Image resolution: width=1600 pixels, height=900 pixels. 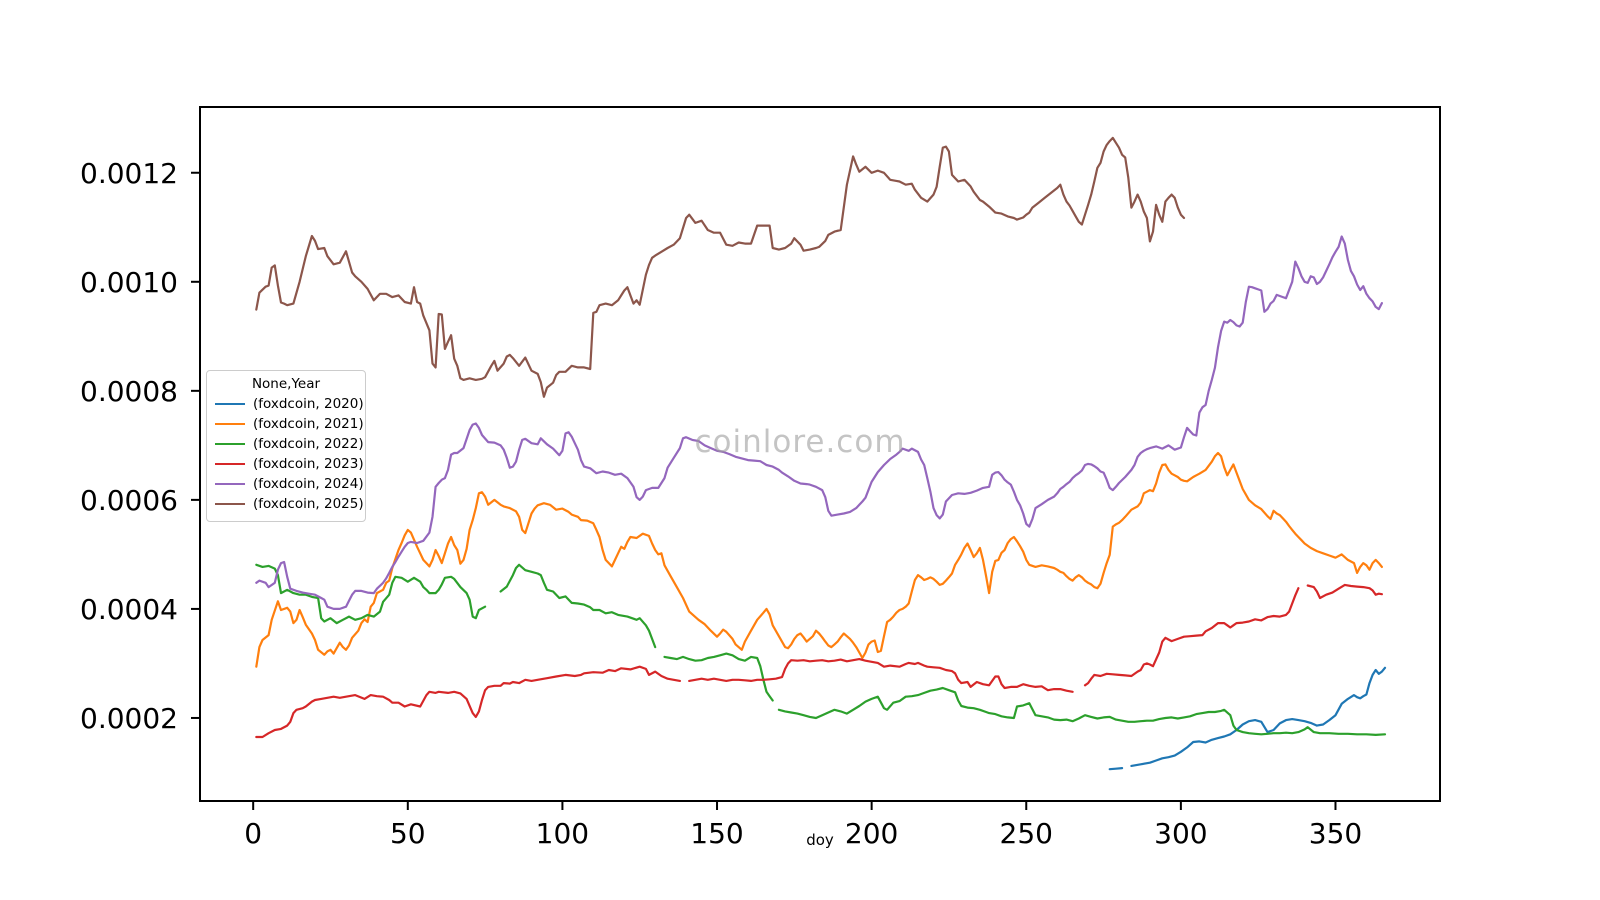 I want to click on x-tick-label-200: 200, so click(x=871, y=833).